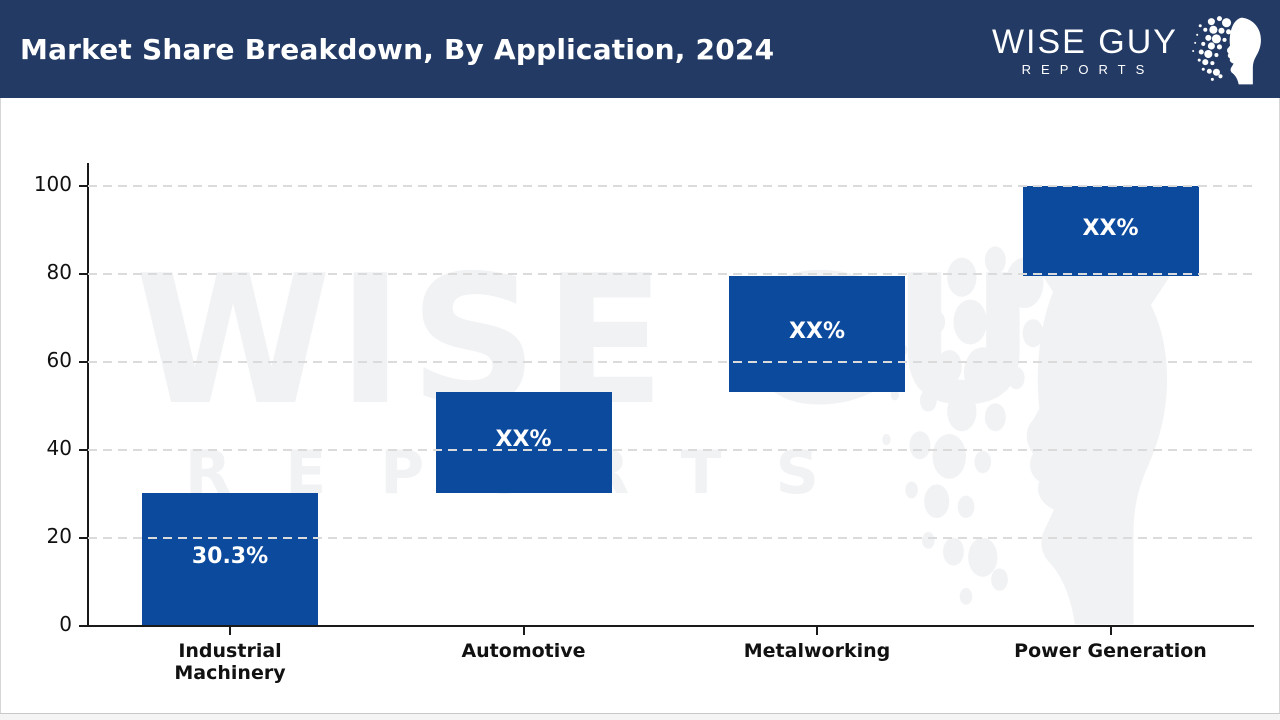 The height and width of the screenshot is (720, 1280). I want to click on grid-line, so click(671, 186).